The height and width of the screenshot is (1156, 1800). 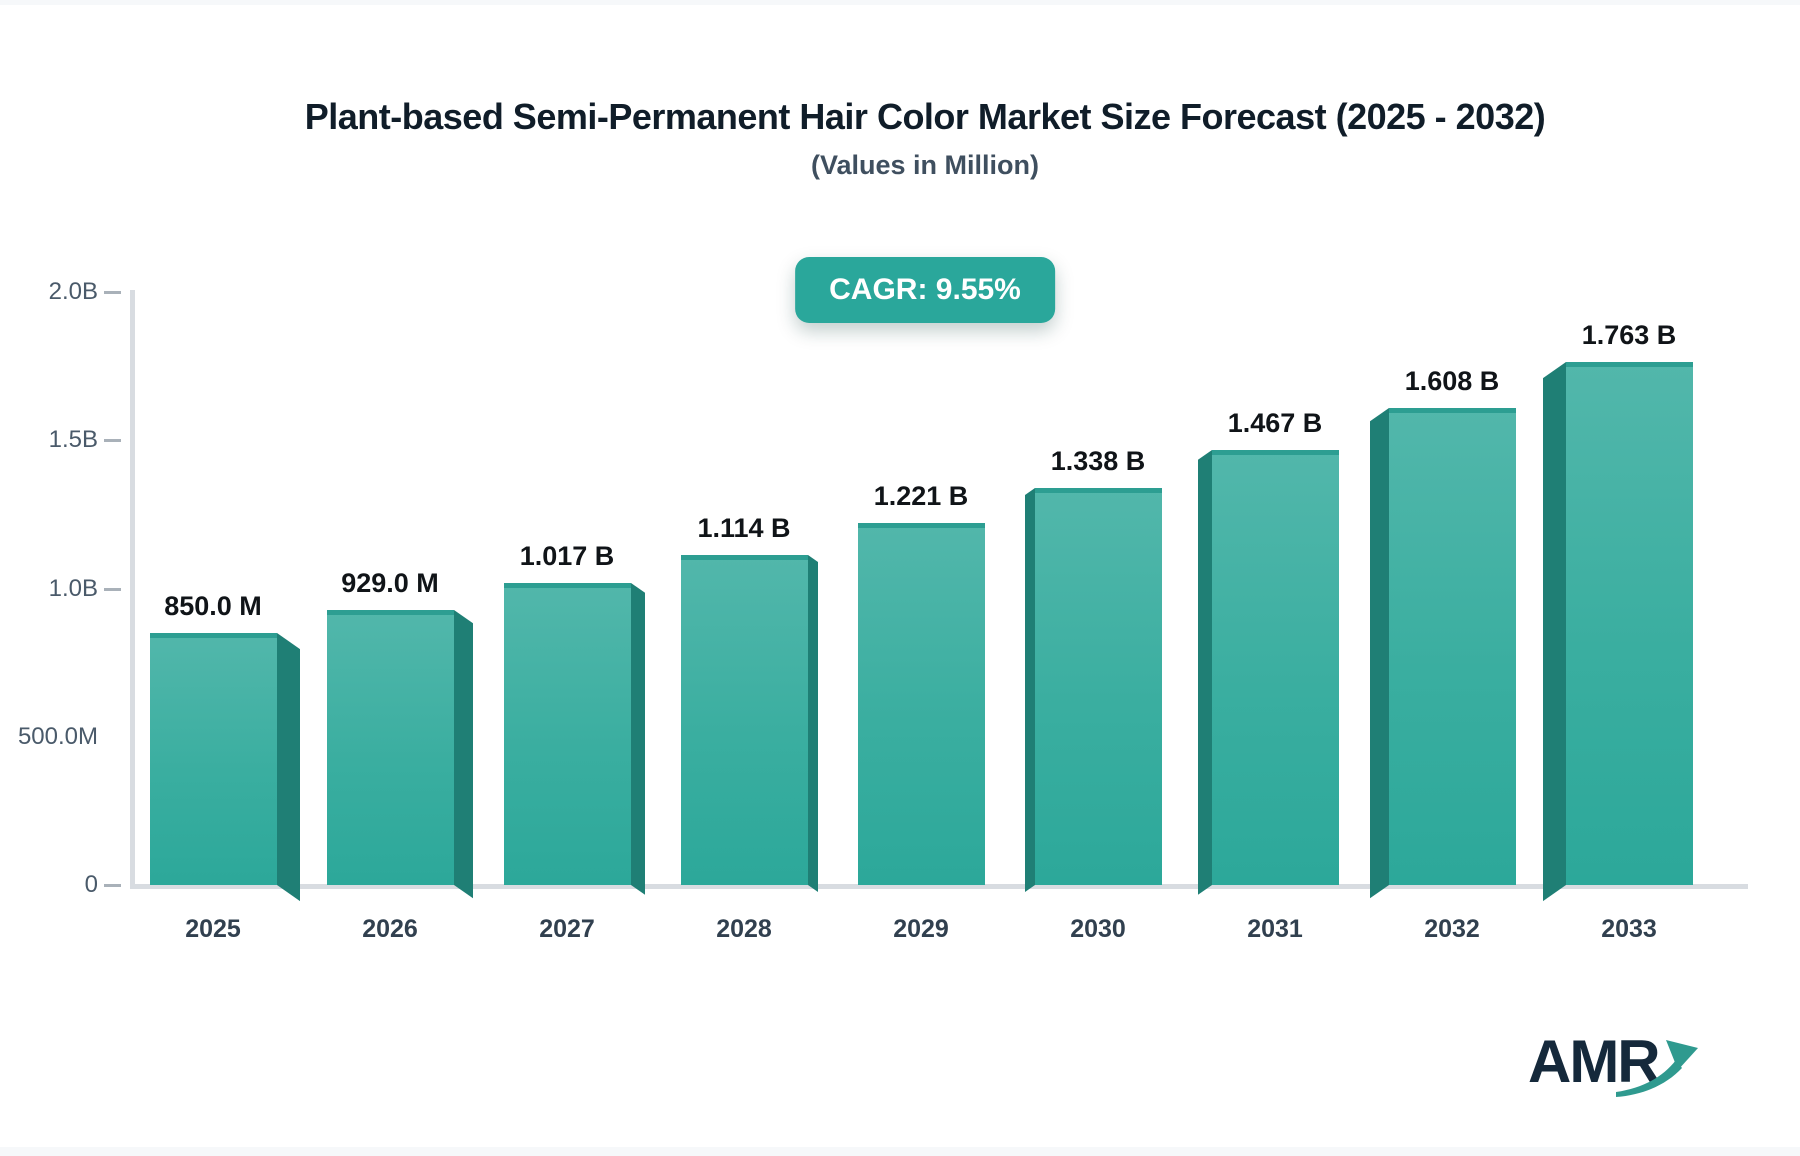 I want to click on y-axis-tick-label: 1.5B, so click(x=73, y=440).